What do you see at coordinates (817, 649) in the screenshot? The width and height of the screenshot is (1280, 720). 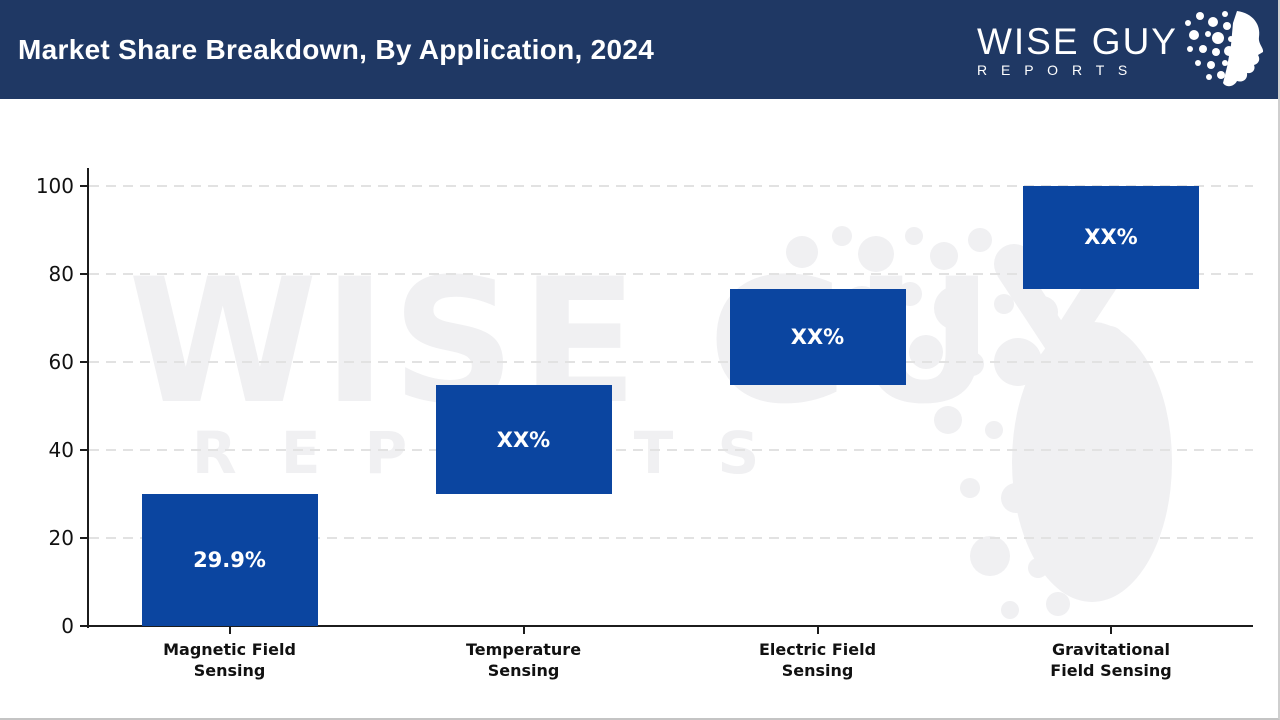 I see `x-category-label-line: Electric Field` at bounding box center [817, 649].